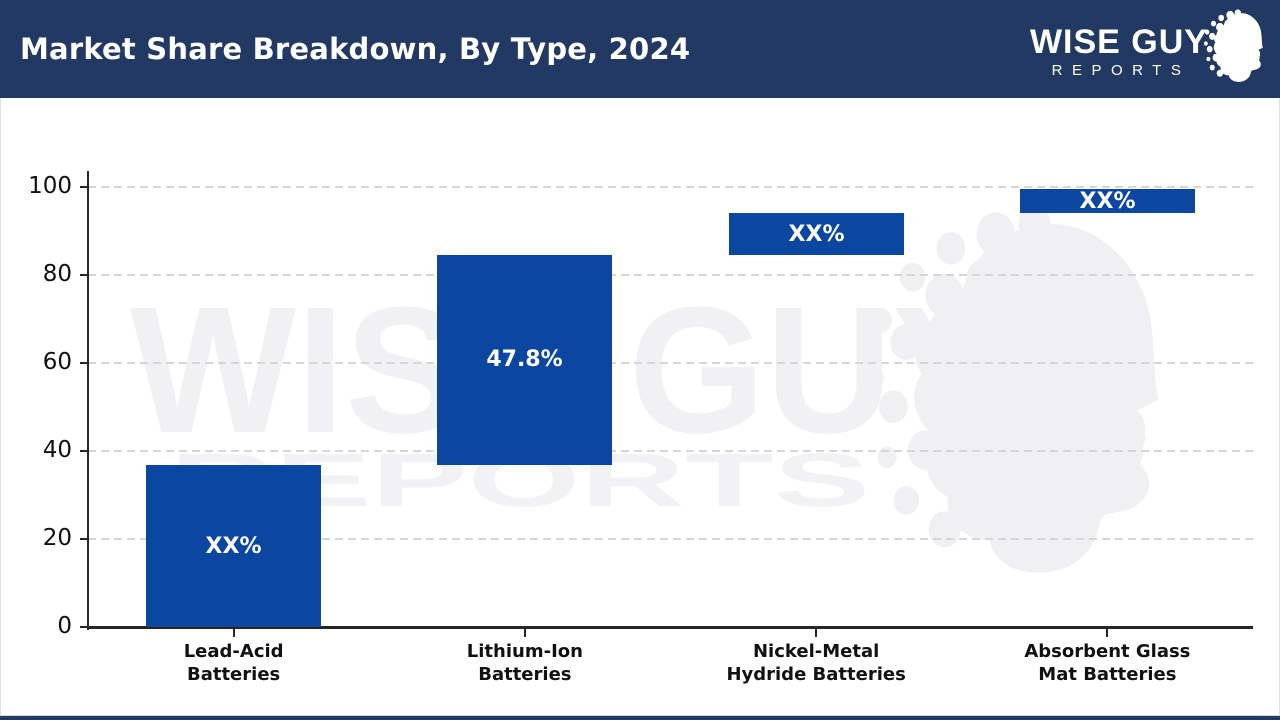 This screenshot has height=720, width=1280. I want to click on bar-segment: 47.8%, so click(524, 360).